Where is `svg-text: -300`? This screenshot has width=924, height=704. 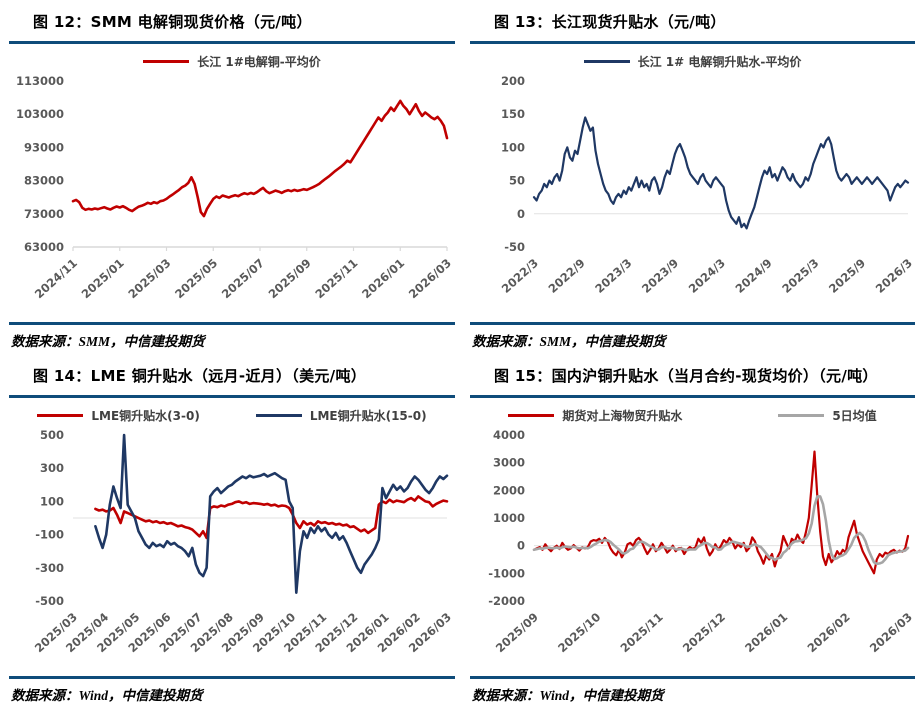
svg-text: -300 is located at coordinates (49, 568).